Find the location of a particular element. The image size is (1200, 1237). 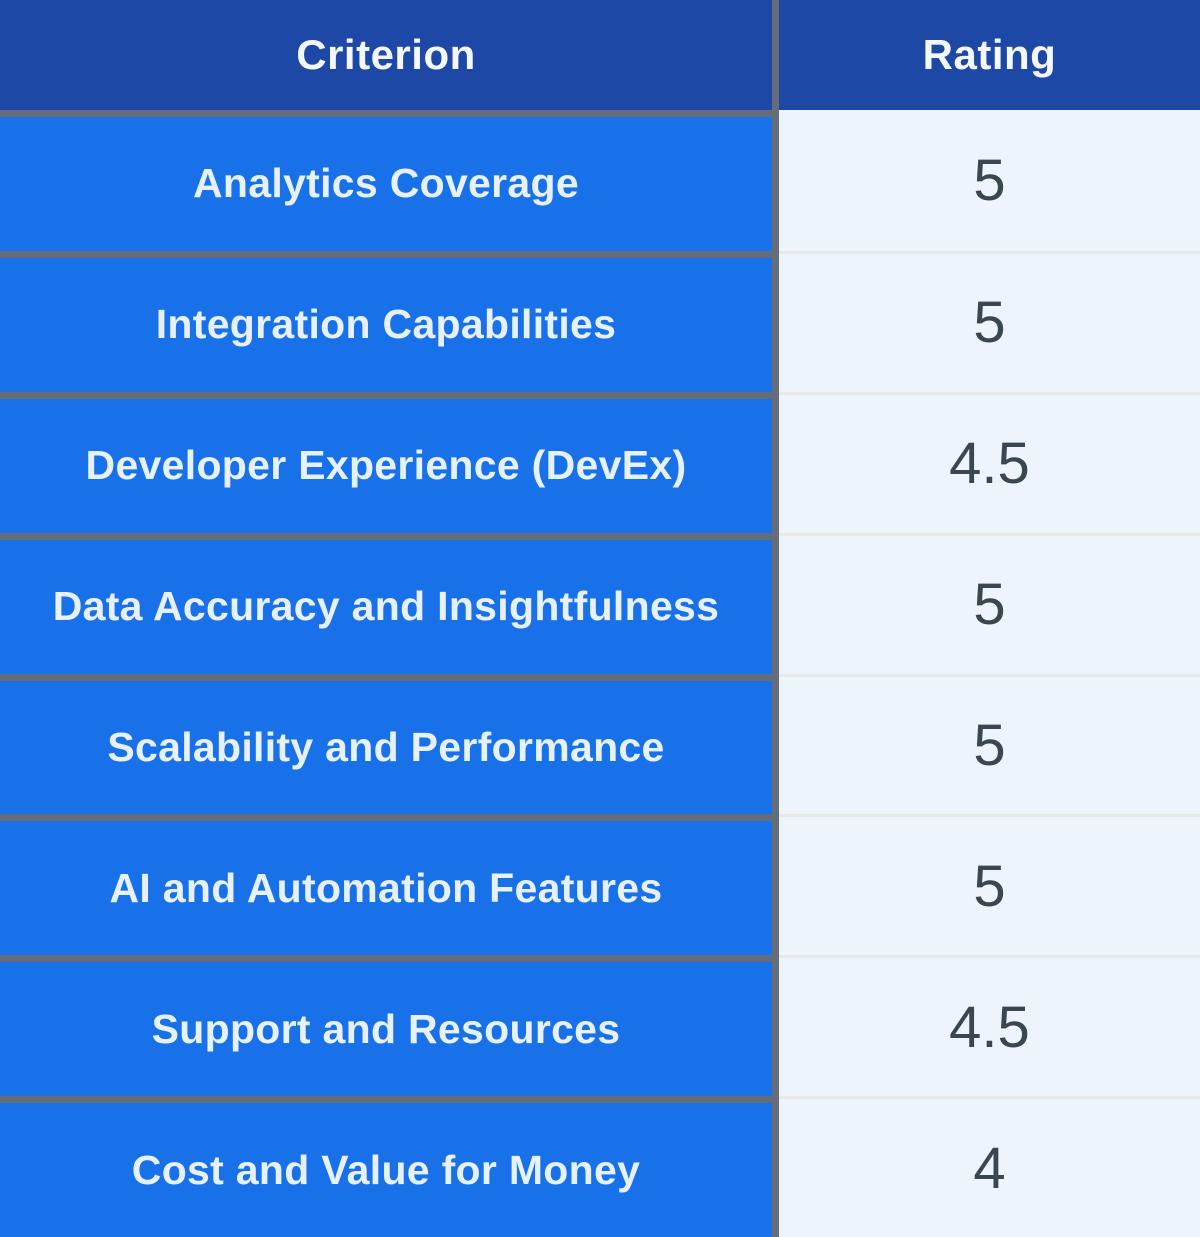

column-header-rating: Rating is located at coordinates (989, 55).